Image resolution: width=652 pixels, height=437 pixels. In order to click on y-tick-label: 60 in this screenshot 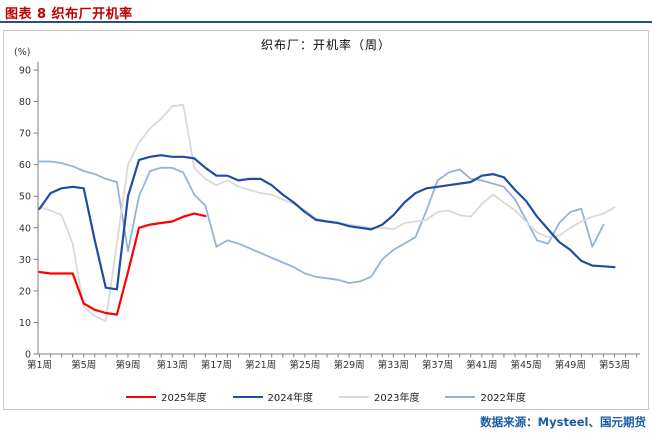, I will do `click(25, 165)`.